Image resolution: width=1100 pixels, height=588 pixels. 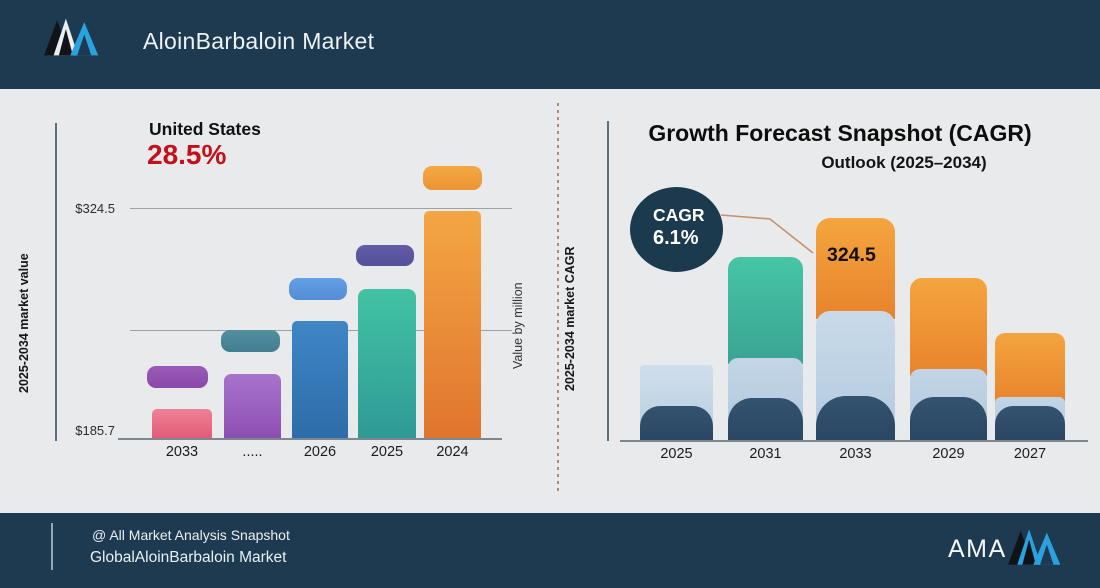 I want to click on cagr-badge: CAGR 6.1%, so click(x=676, y=229).